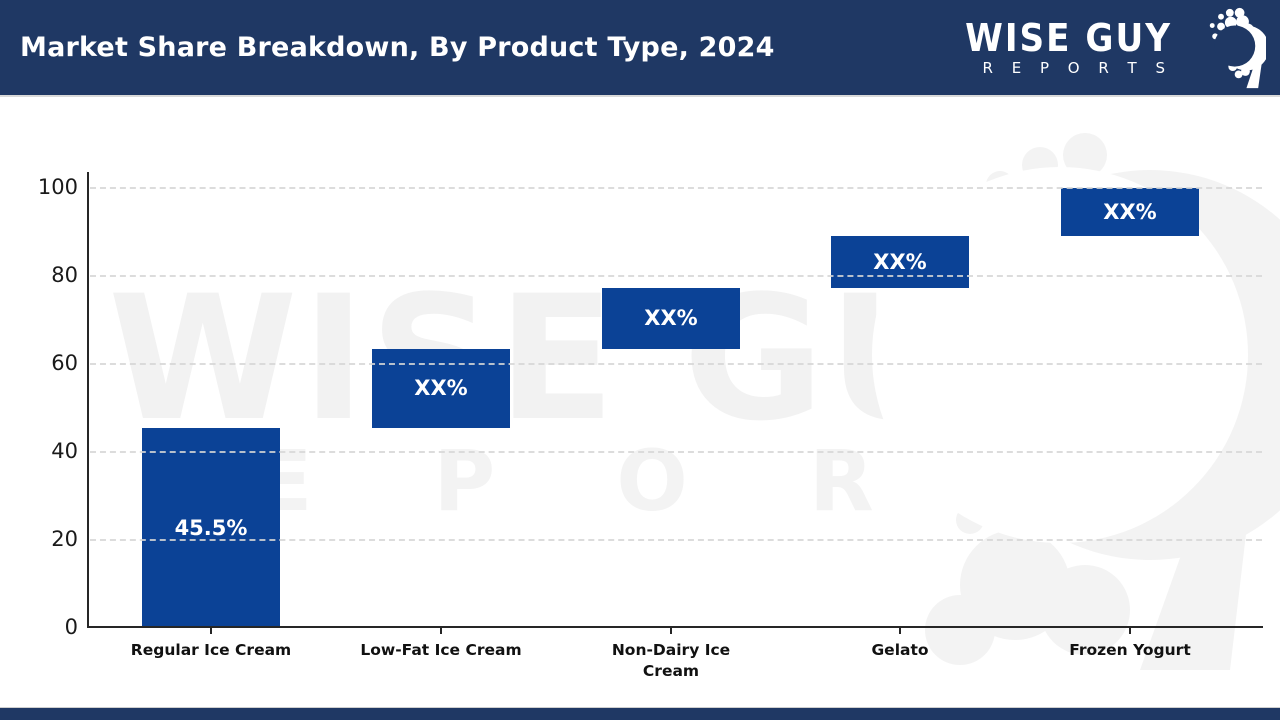 The height and width of the screenshot is (720, 1280). What do you see at coordinates (57, 187) in the screenshot?
I see `y-tick-label-100: 100` at bounding box center [57, 187].